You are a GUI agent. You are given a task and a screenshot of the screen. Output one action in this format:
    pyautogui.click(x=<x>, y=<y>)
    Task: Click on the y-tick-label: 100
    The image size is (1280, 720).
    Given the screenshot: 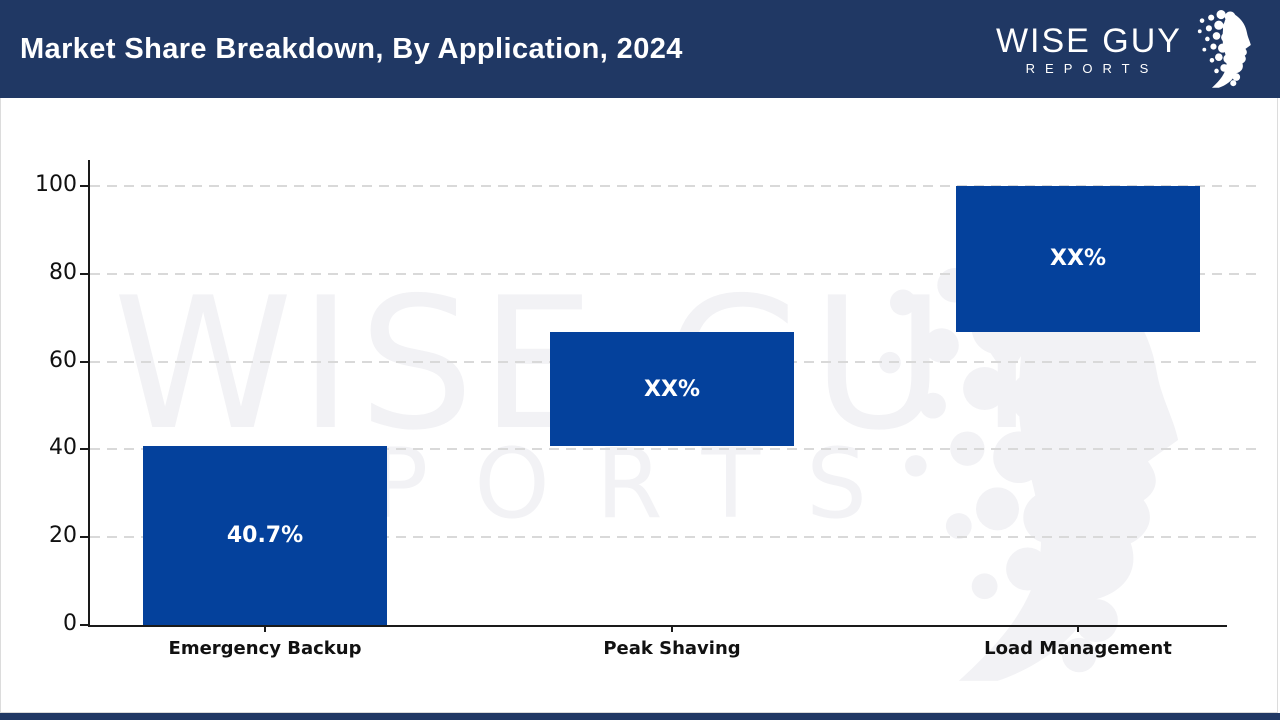 What is the action you would take?
    pyautogui.click(x=56, y=184)
    